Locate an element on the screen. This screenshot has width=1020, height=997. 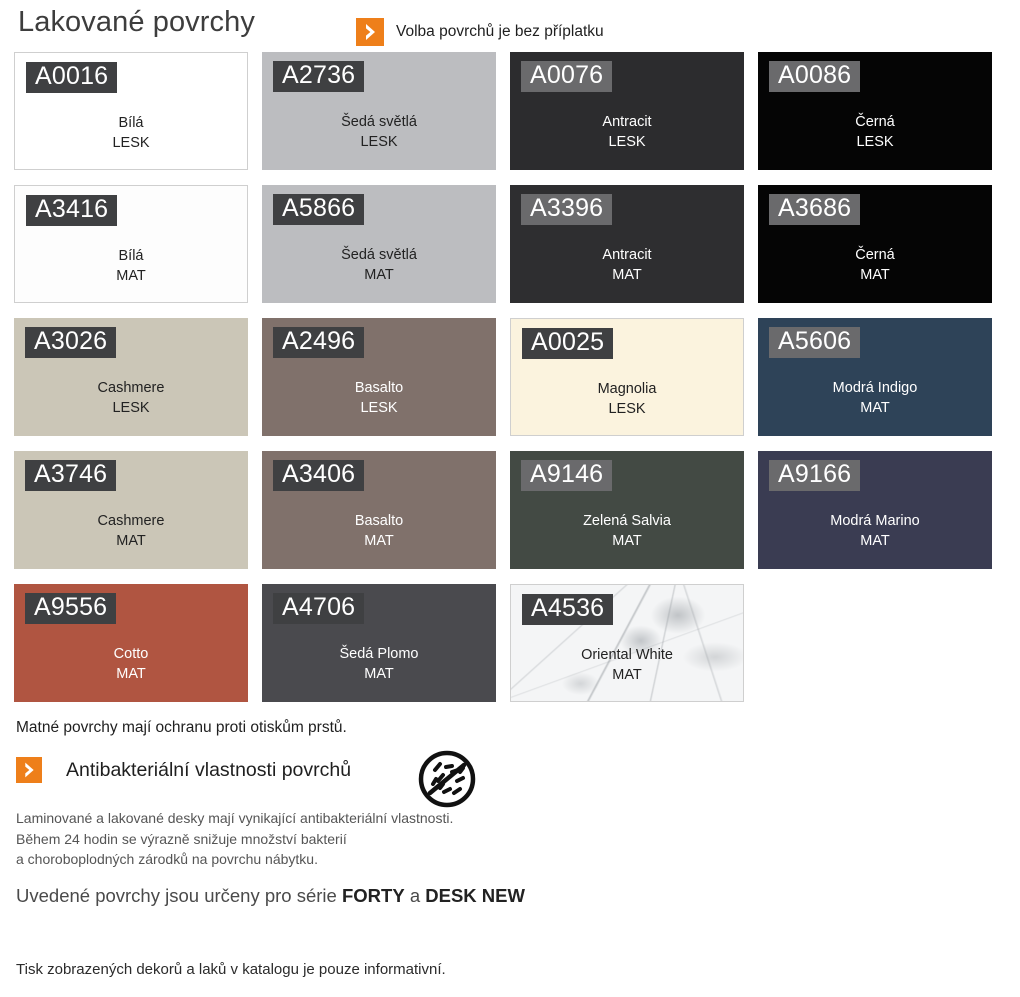
finish-swatch: A3416 Bílá MAT is located at coordinates (131, 244).